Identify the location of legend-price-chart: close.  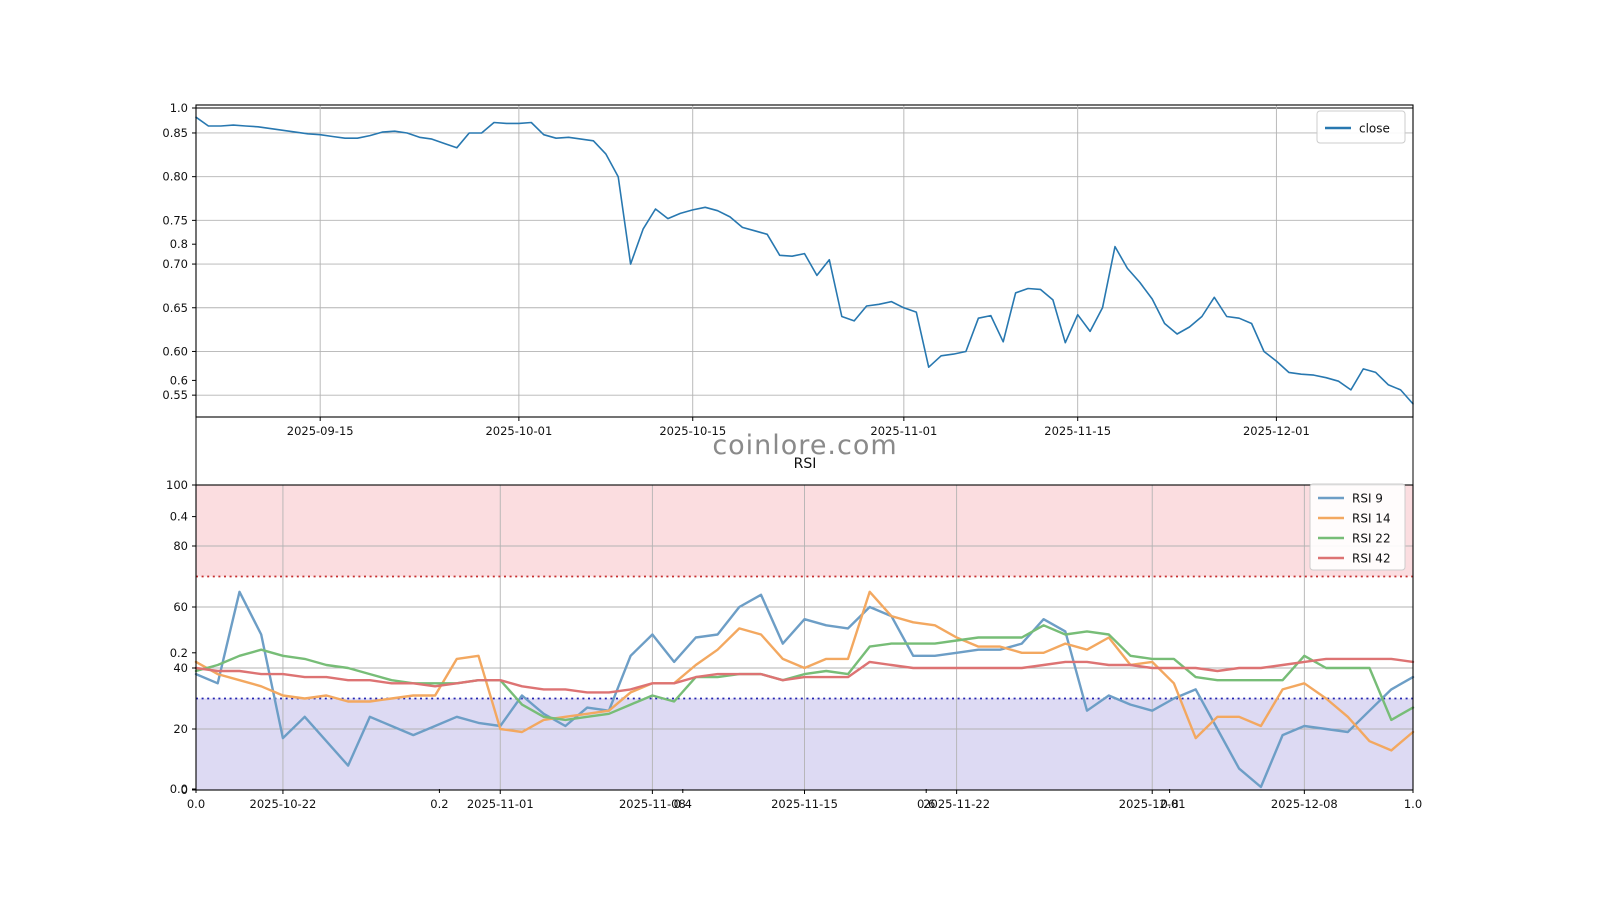
(1361, 127).